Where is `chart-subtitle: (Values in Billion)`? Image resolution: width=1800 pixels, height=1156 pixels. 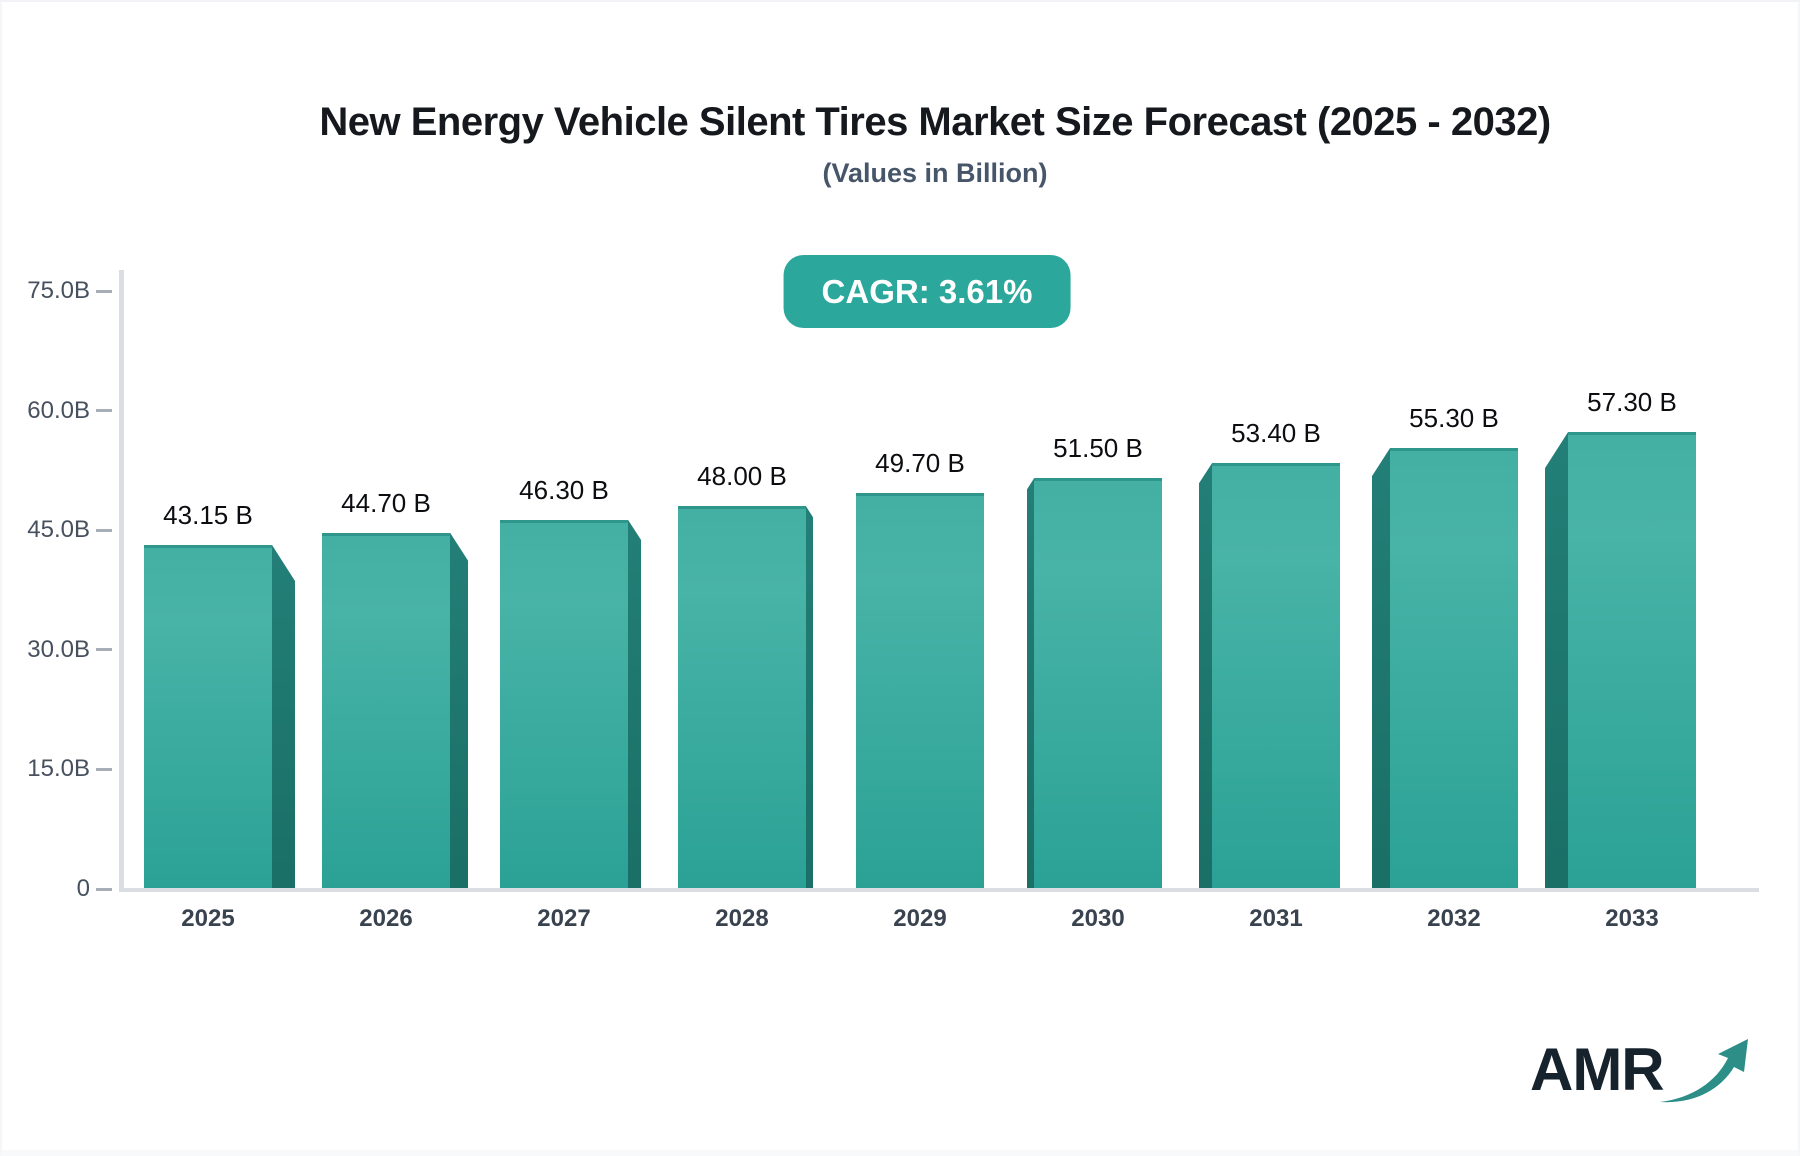 chart-subtitle: (Values in Billion) is located at coordinates (935, 173).